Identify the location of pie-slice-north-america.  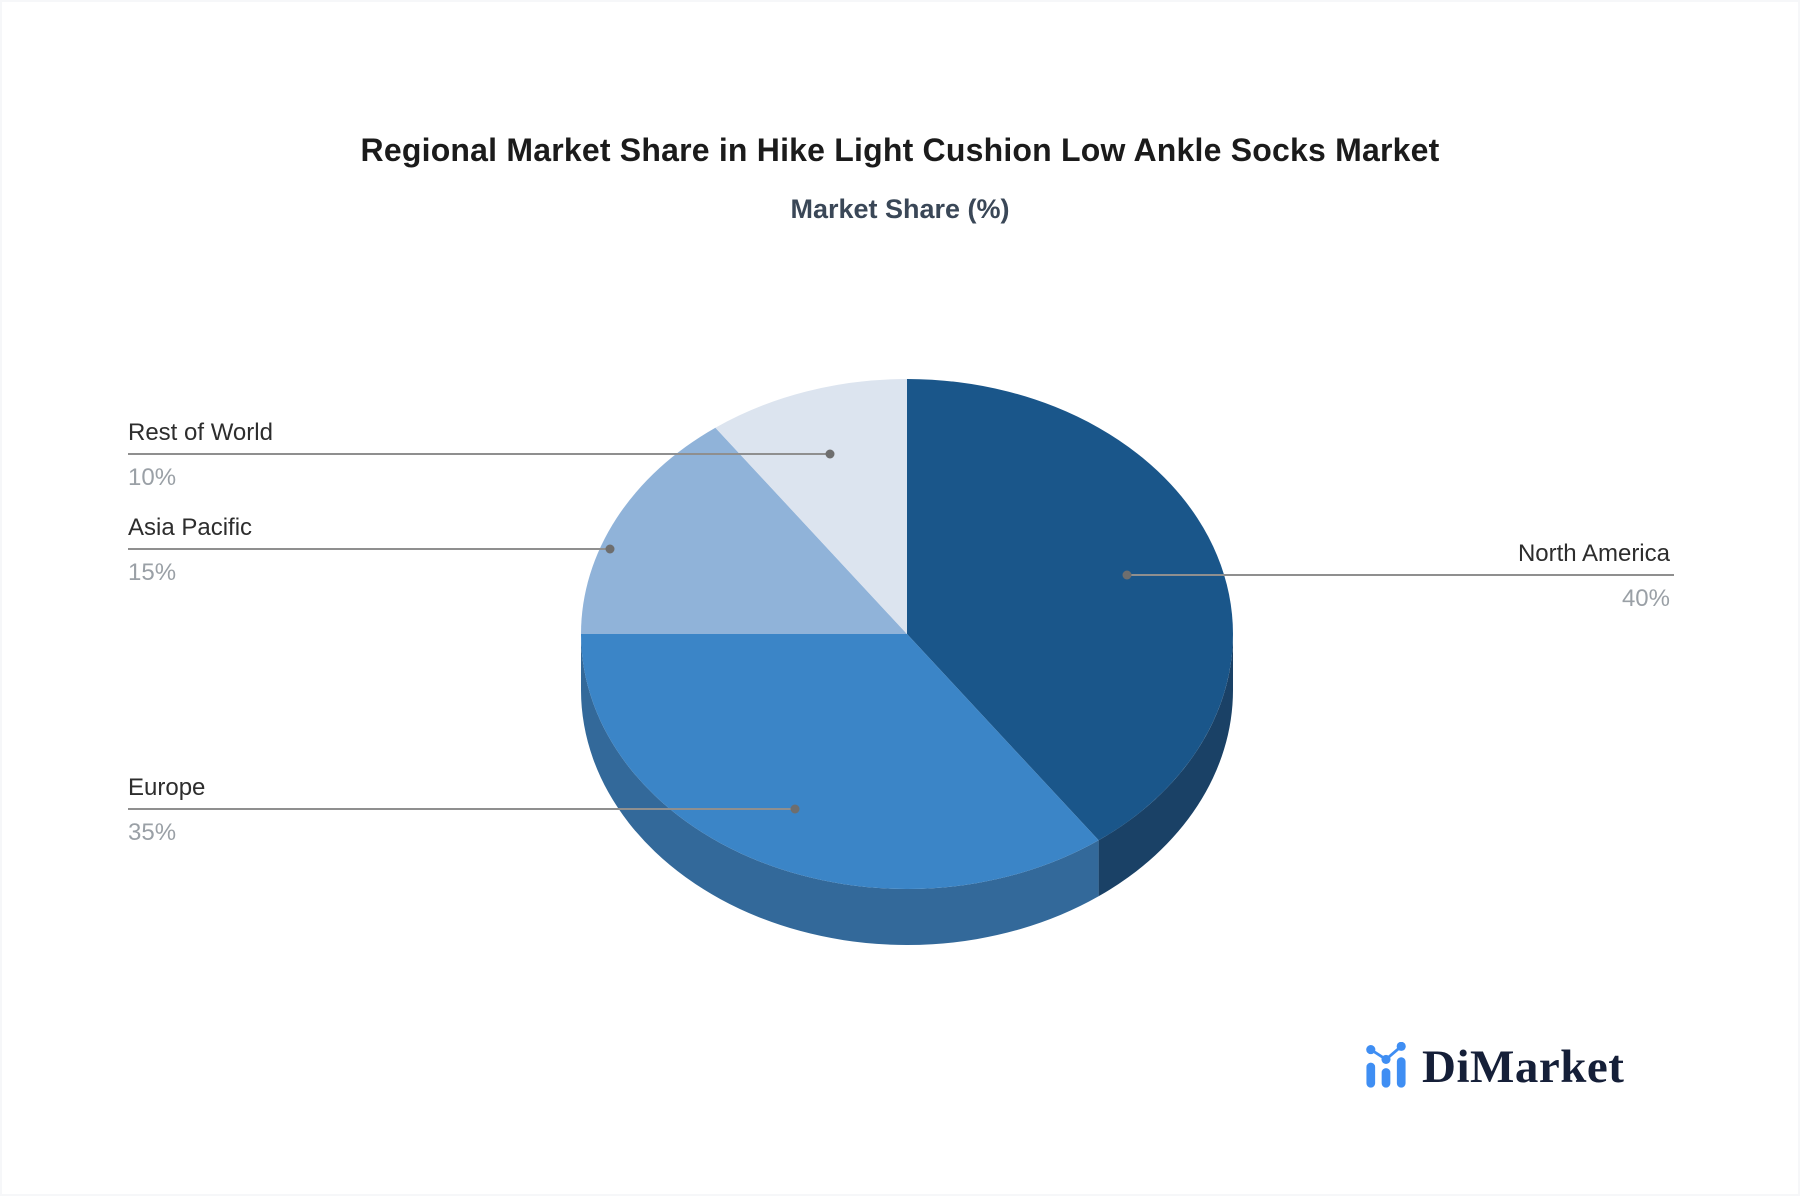
(1070, 610).